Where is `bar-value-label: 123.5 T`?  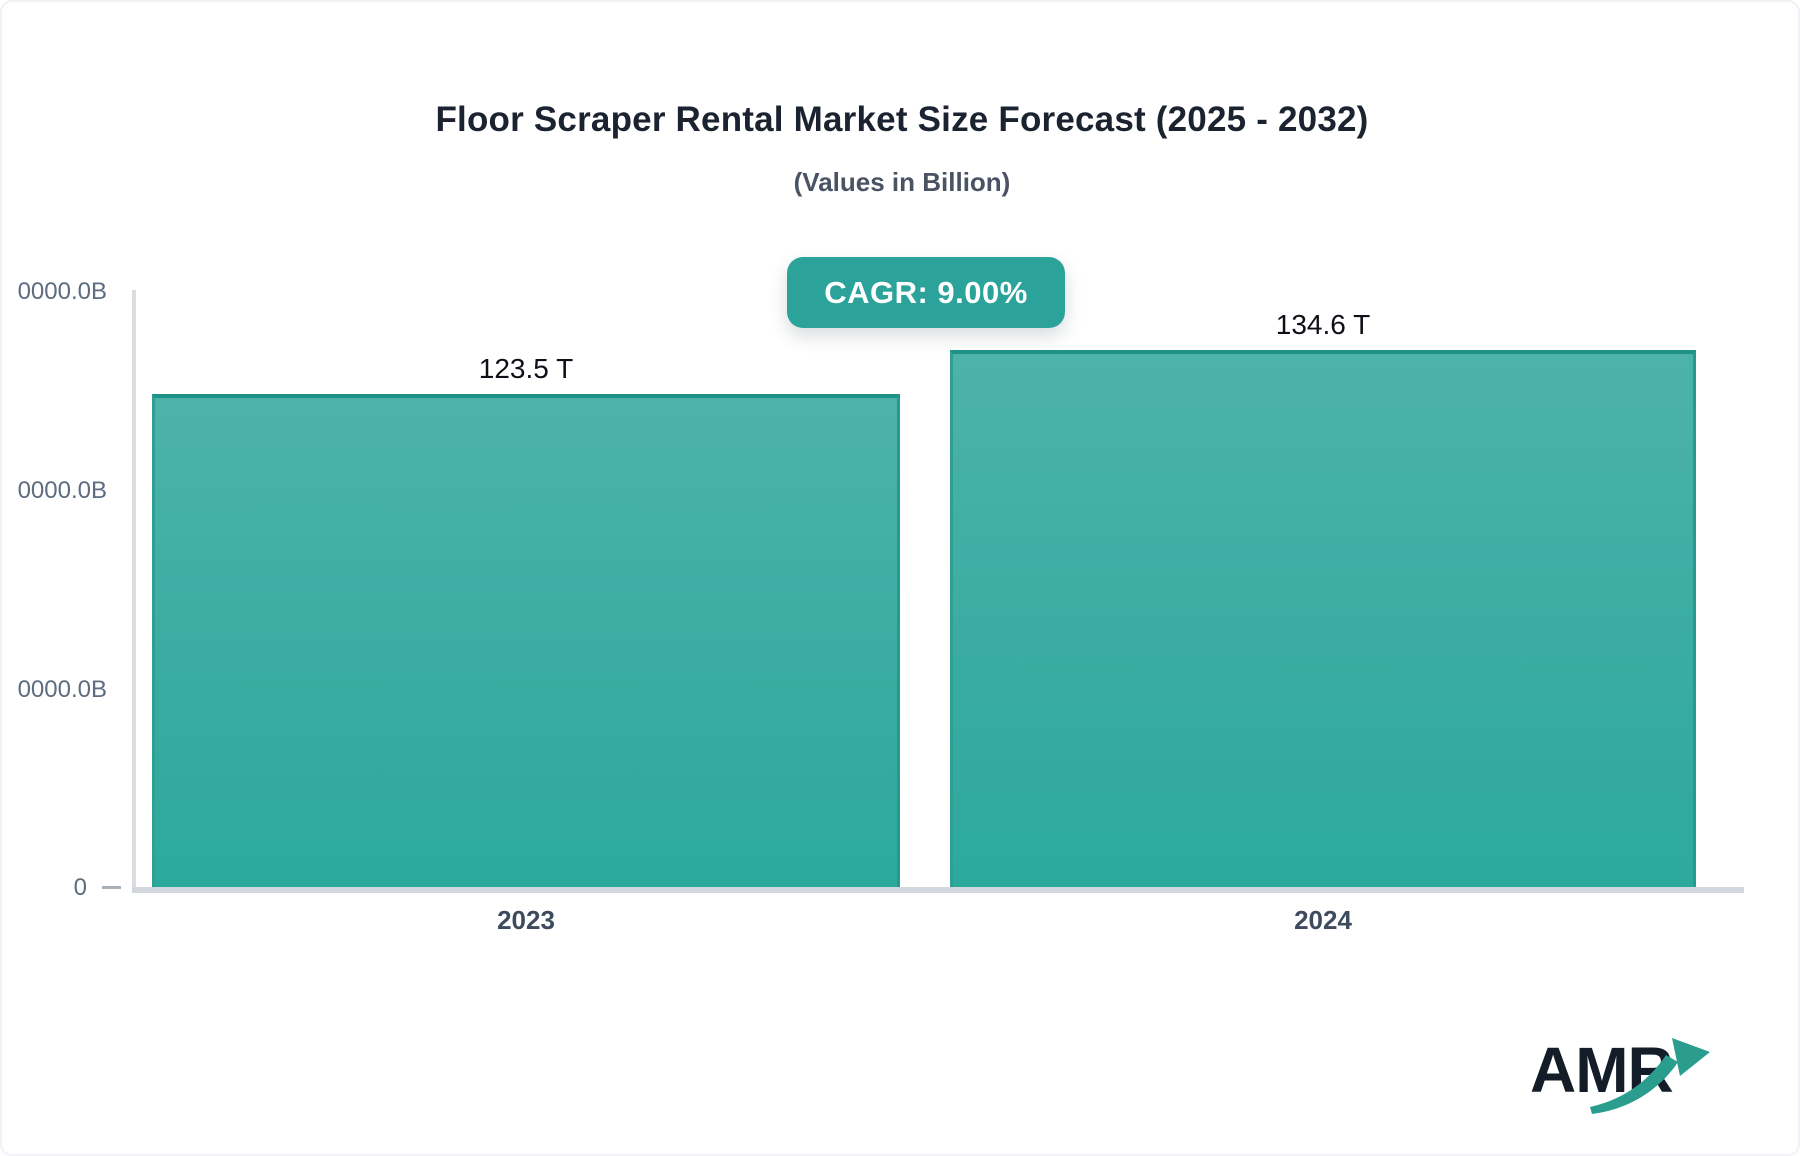
bar-value-label: 123.5 T is located at coordinates (526, 368).